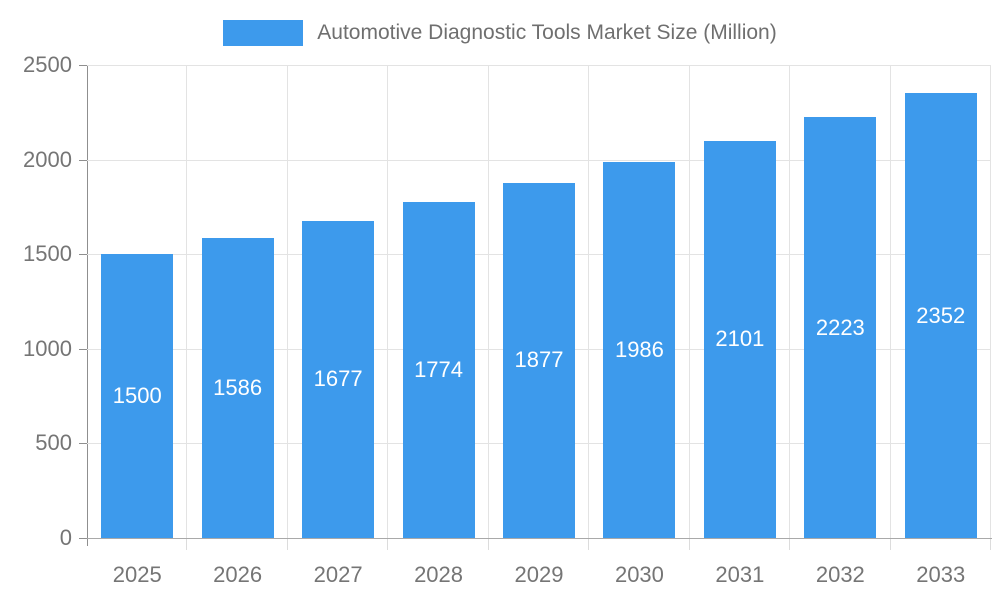  Describe the element at coordinates (238, 574) in the screenshot. I see `x-tick-label: 2026` at that location.